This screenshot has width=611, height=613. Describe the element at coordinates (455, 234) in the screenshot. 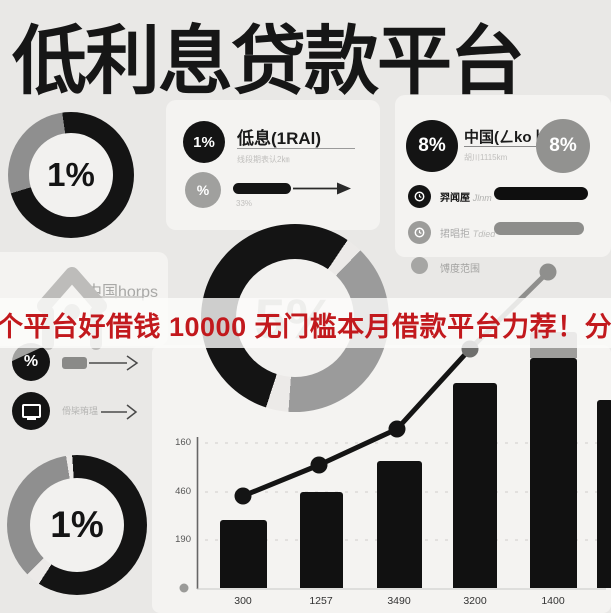

I see `china-row2-label-text: 捃晿拒` at that location.